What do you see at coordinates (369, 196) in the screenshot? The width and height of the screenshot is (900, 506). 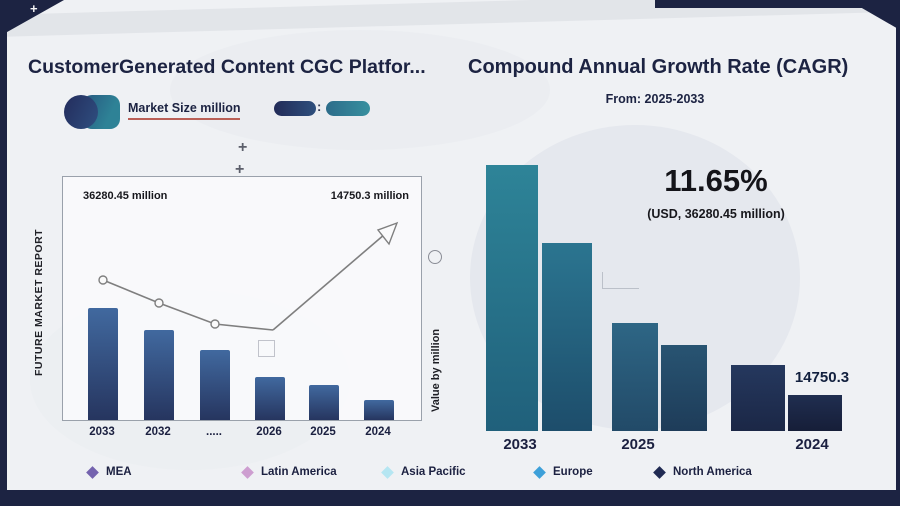 I see `left-chart-min-label: 14750.3 million` at bounding box center [369, 196].